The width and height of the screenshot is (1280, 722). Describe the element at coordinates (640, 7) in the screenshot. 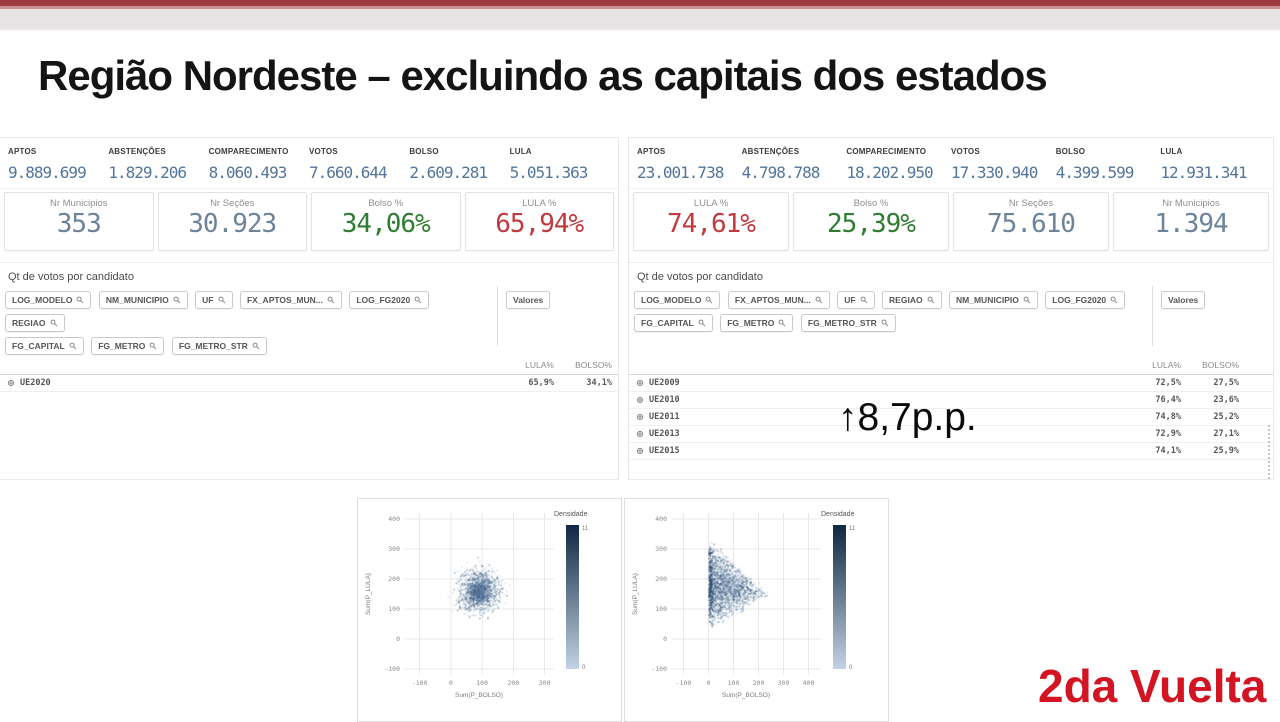

I see `top-accent-bar-light` at that location.